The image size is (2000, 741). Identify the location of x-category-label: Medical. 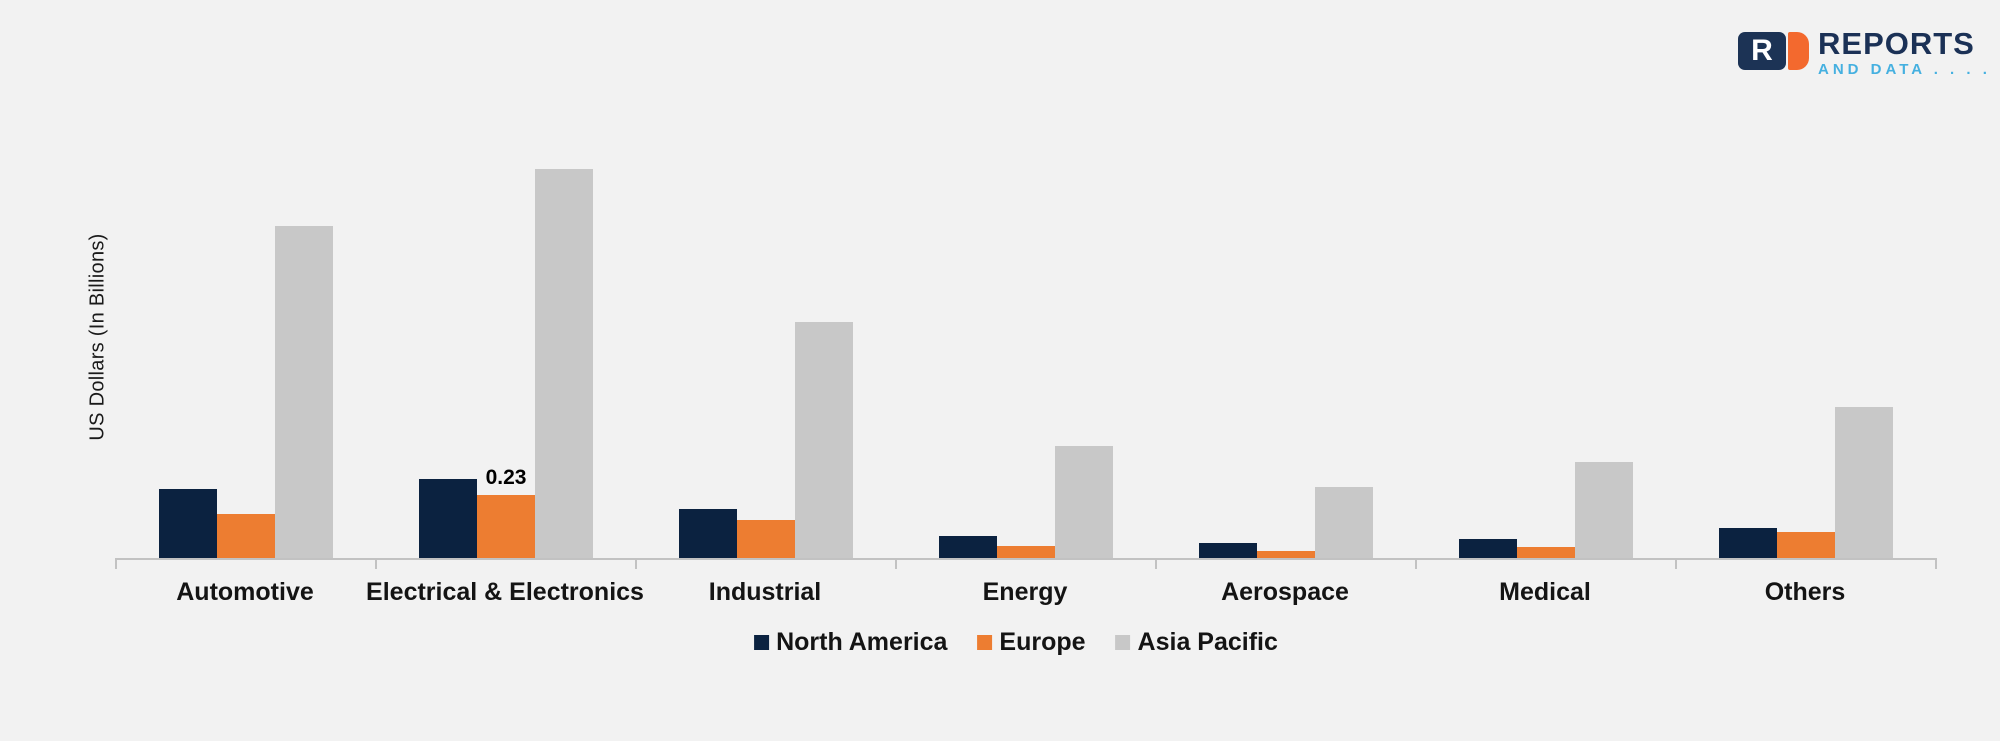
(1545, 592).